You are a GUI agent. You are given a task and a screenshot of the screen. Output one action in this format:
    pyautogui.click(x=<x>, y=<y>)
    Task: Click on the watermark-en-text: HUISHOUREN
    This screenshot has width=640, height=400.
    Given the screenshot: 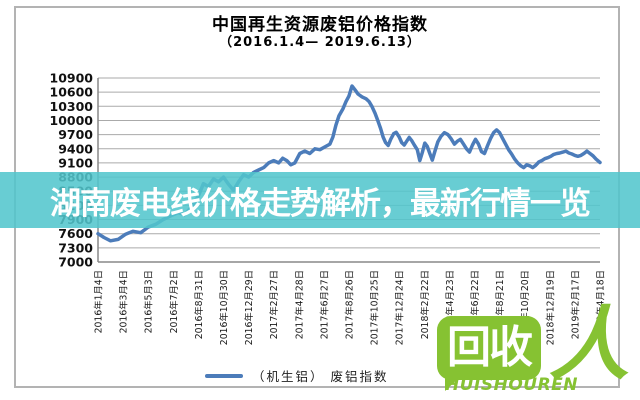 What is the action you would take?
    pyautogui.click(x=512, y=385)
    